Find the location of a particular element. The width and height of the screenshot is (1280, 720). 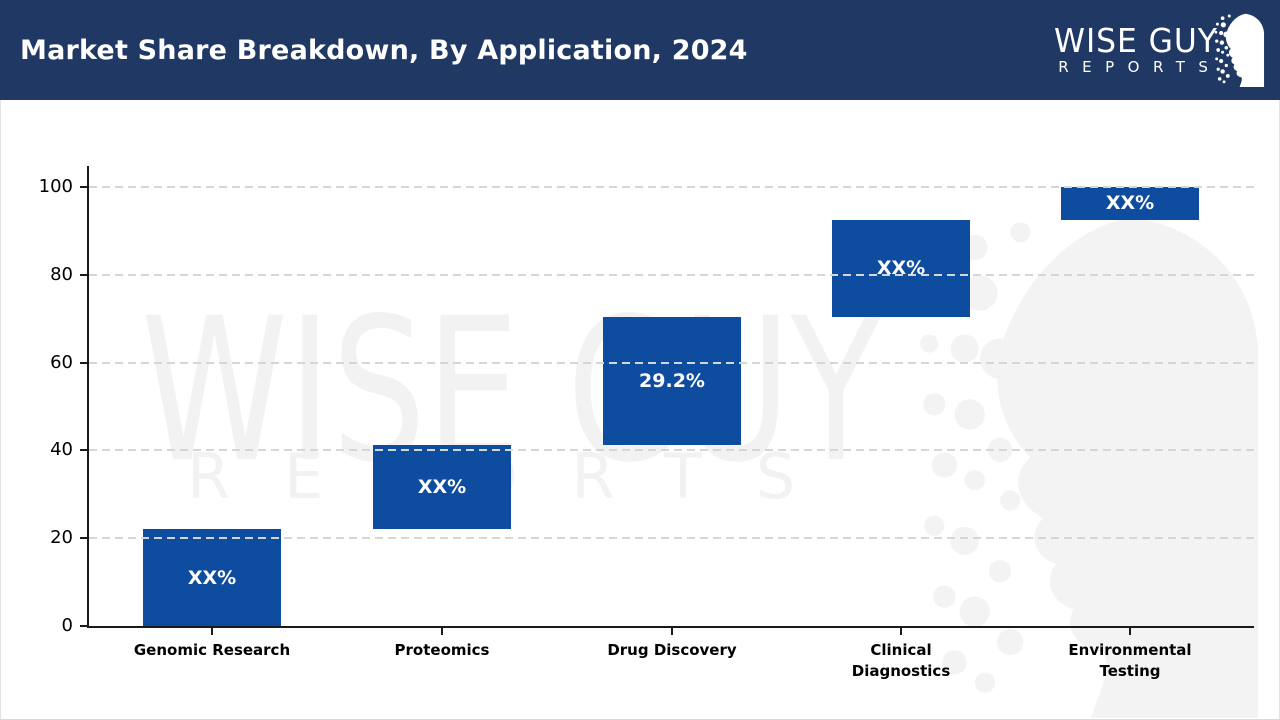

bar-value-label-clinical-diagnostics: XX% is located at coordinates (901, 268).